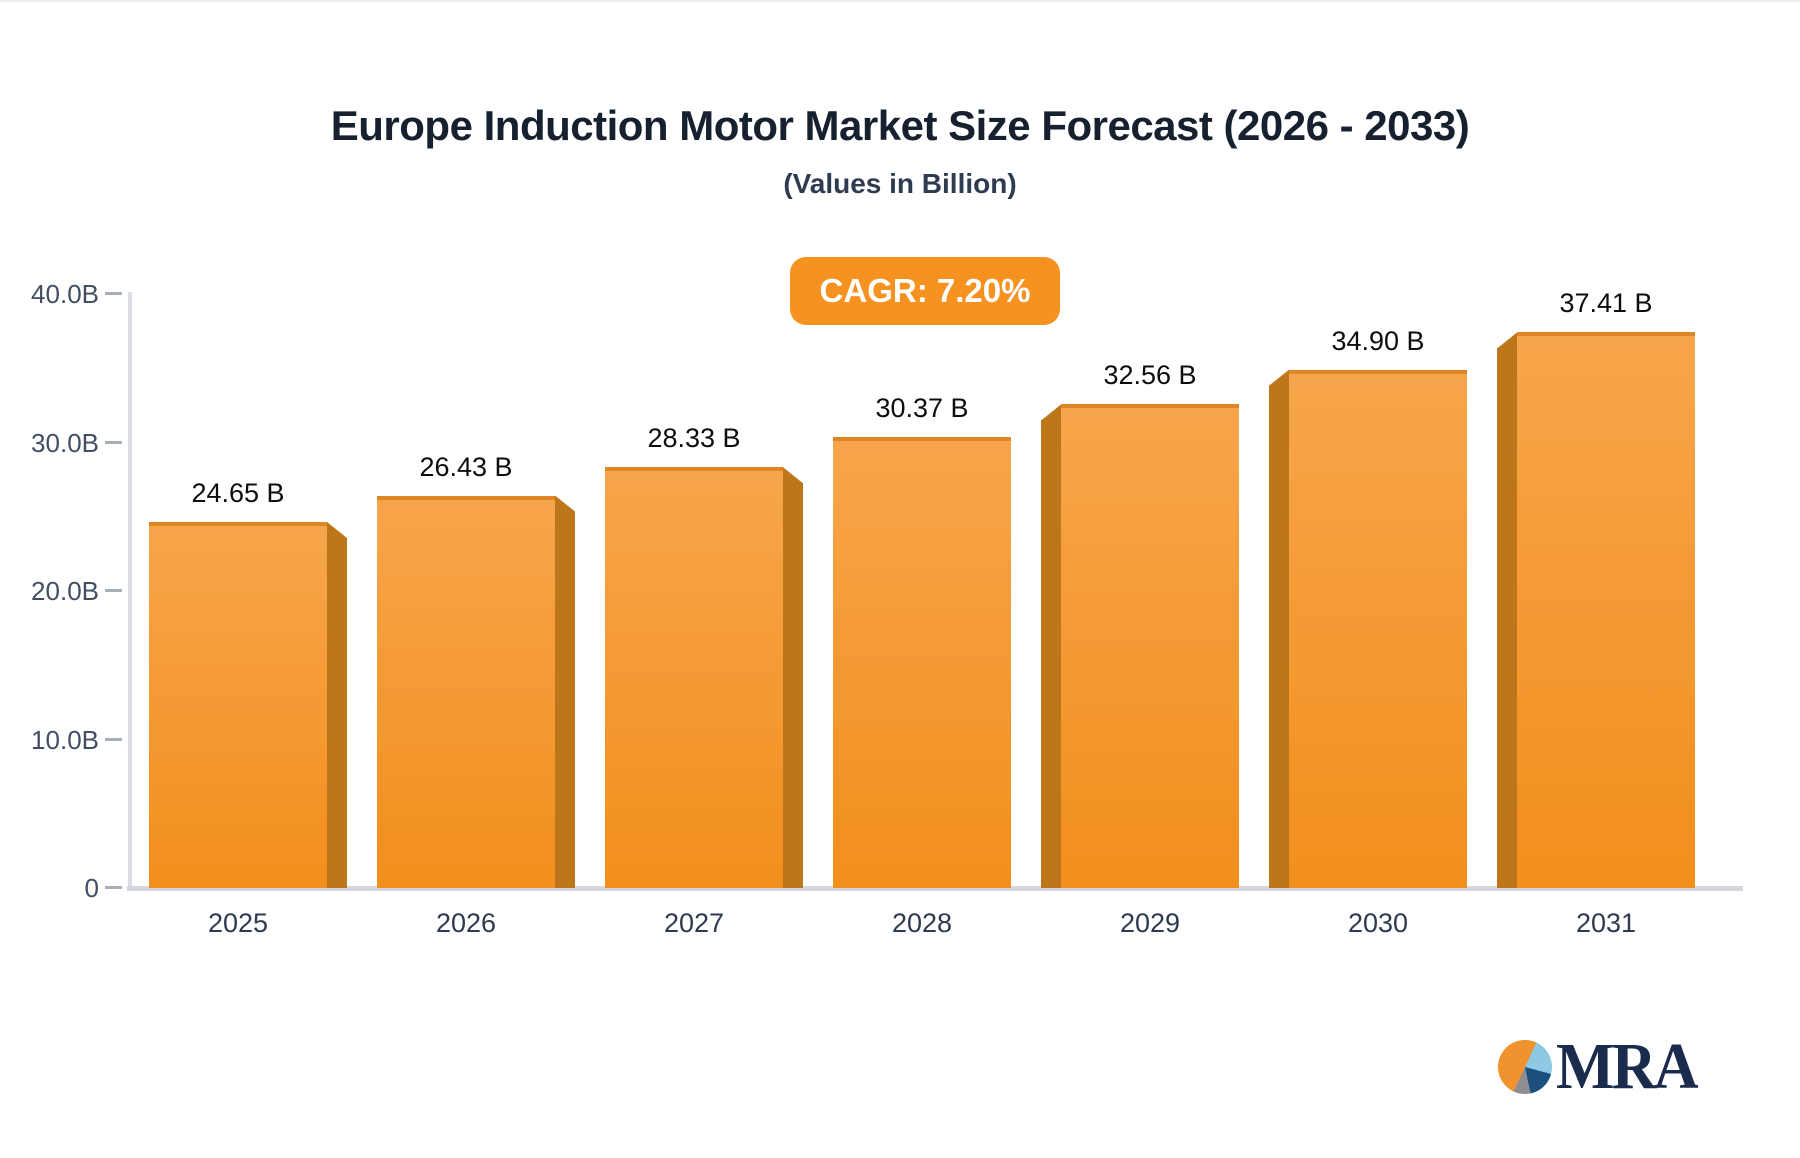 This screenshot has height=1158, width=1800. I want to click on bar-value-label: 24.65 B, so click(238, 492).